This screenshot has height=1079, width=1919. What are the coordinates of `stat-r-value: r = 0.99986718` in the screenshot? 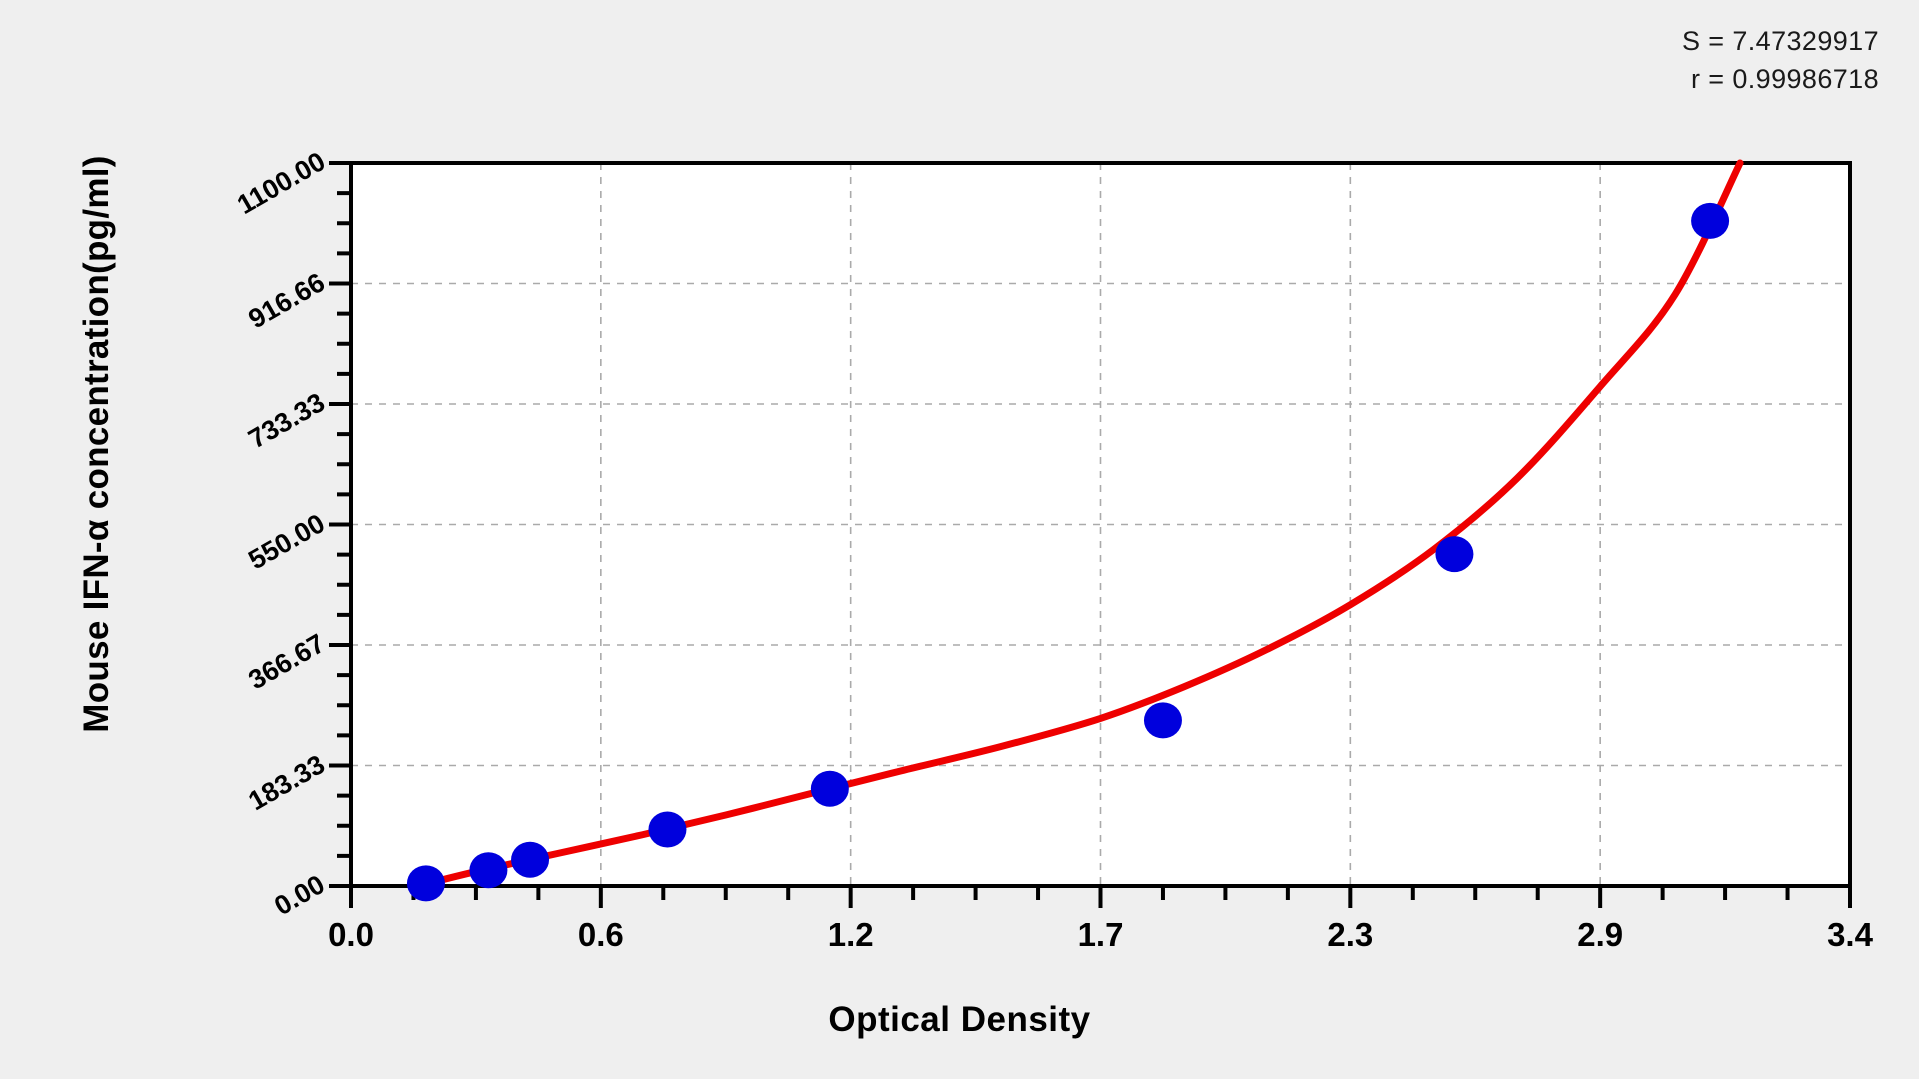 It's located at (1784, 79).